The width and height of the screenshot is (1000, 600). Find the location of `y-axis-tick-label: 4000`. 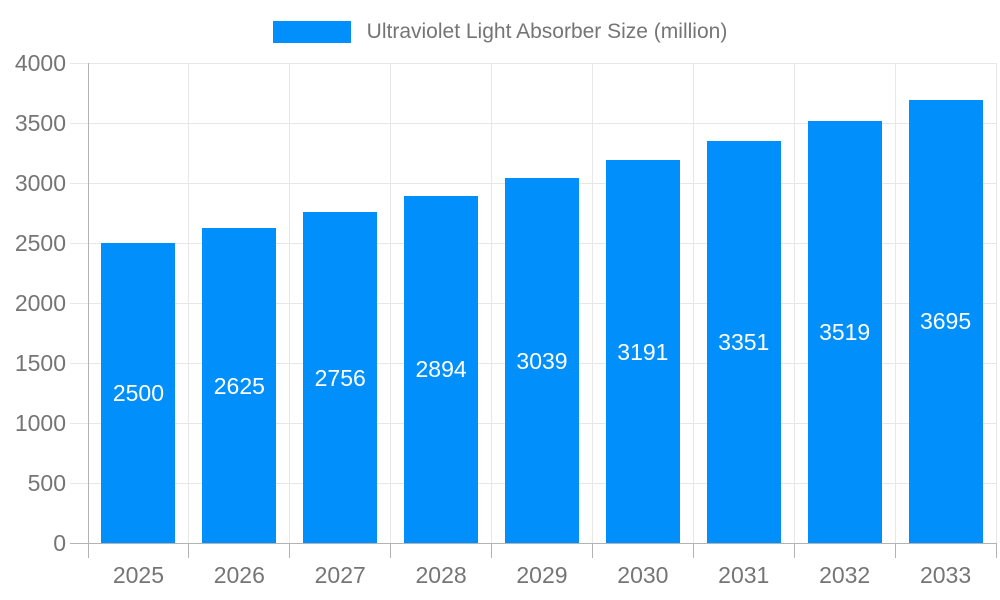

y-axis-tick-label: 4000 is located at coordinates (40, 63).